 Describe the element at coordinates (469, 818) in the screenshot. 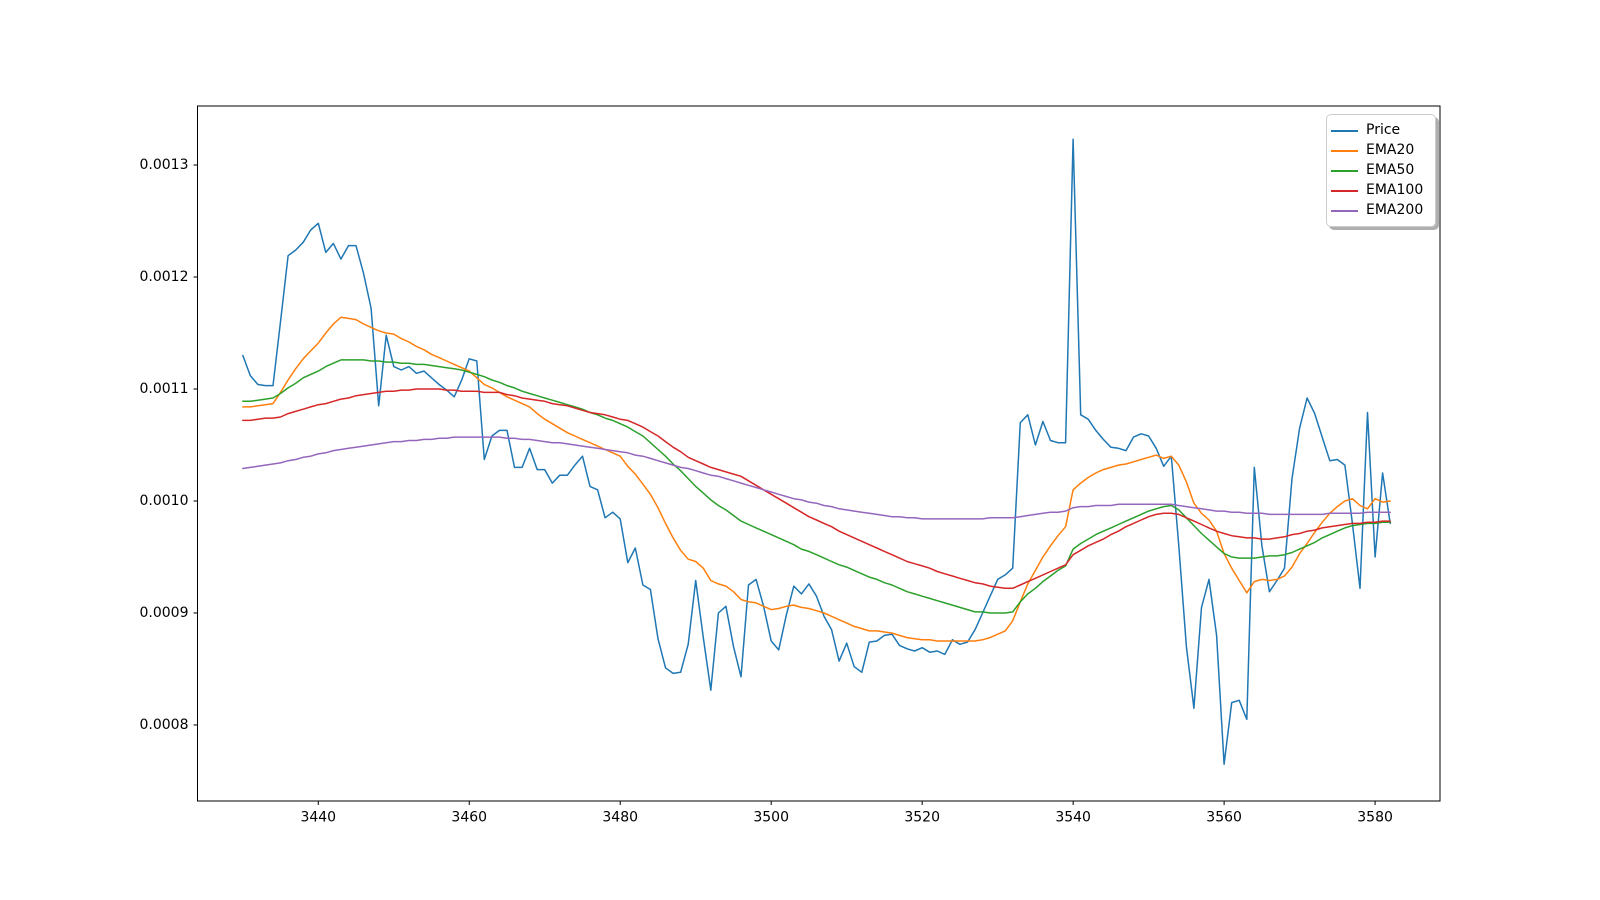

I see `x-tick-label: 3460` at that location.